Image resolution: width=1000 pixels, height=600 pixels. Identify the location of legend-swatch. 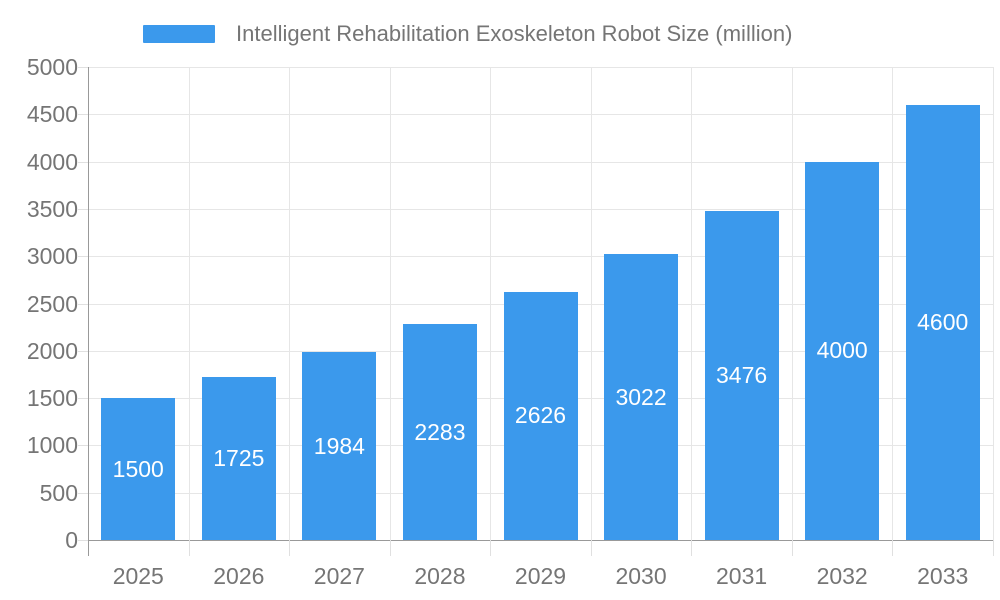
(179, 34).